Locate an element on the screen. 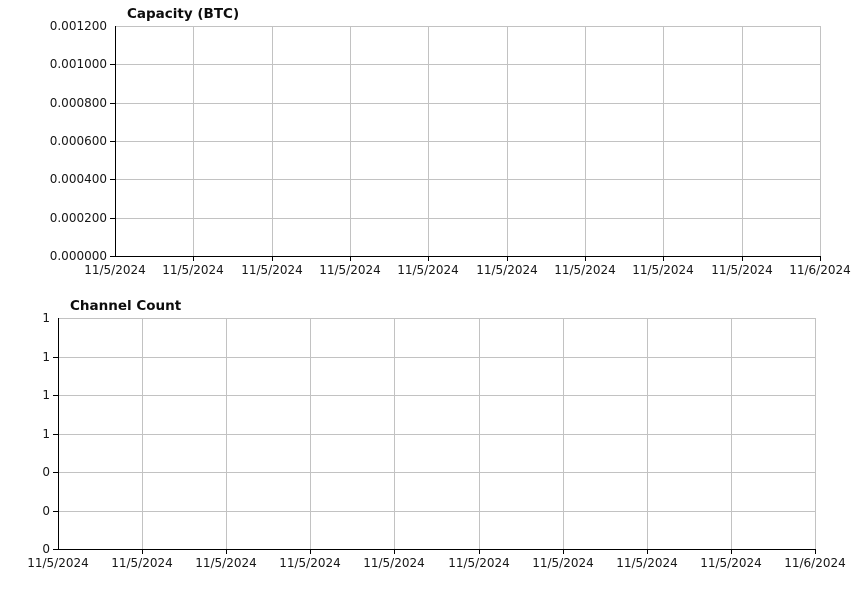 This screenshot has width=860, height=600. capacity-y-axis-label: 0.000600 is located at coordinates (78, 141).